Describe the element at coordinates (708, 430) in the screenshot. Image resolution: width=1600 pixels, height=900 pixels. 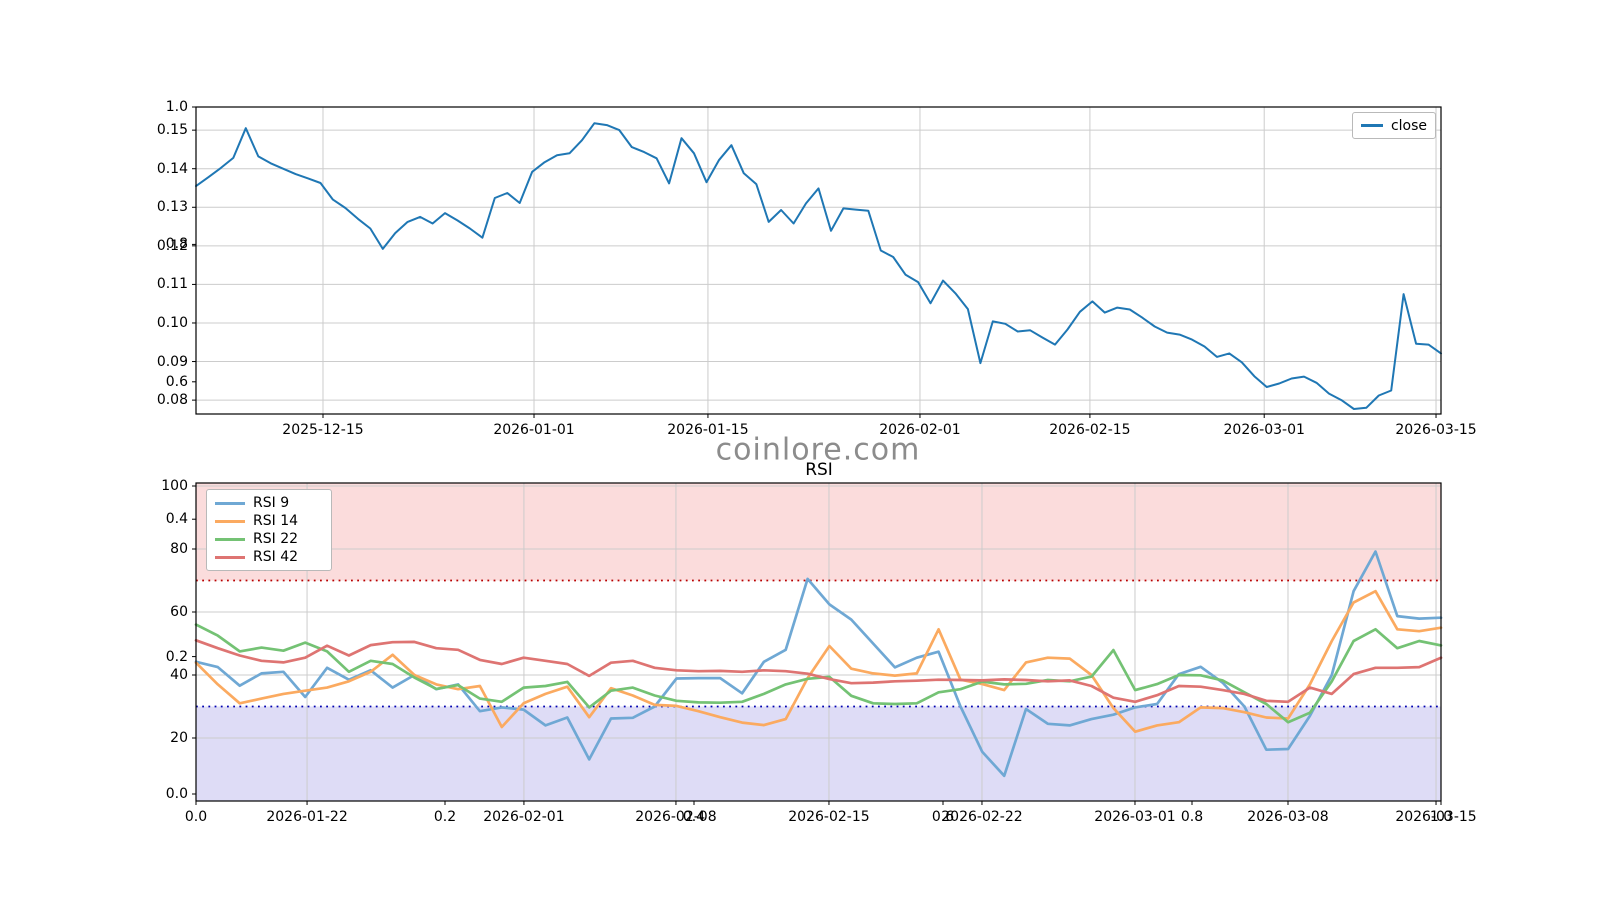
I see `x-tick-label: 2026-01-15` at that location.